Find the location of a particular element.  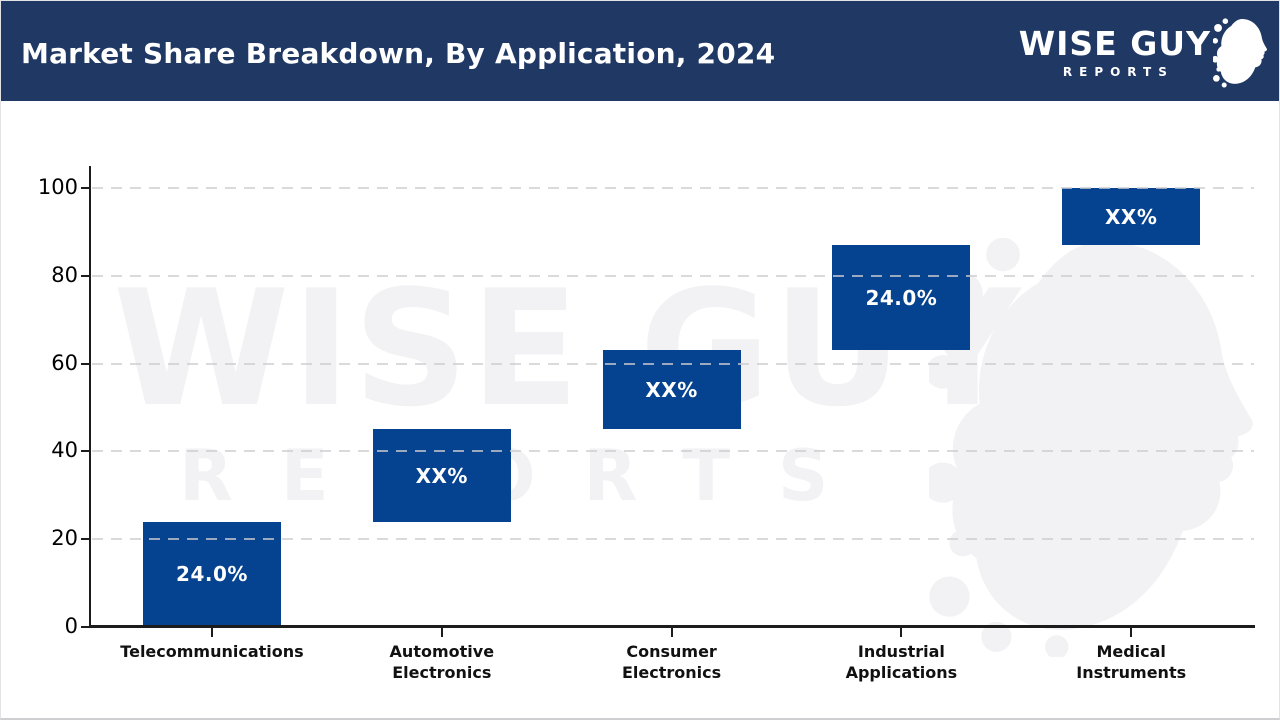

y-tick-label-0: 0 is located at coordinates (71, 626).